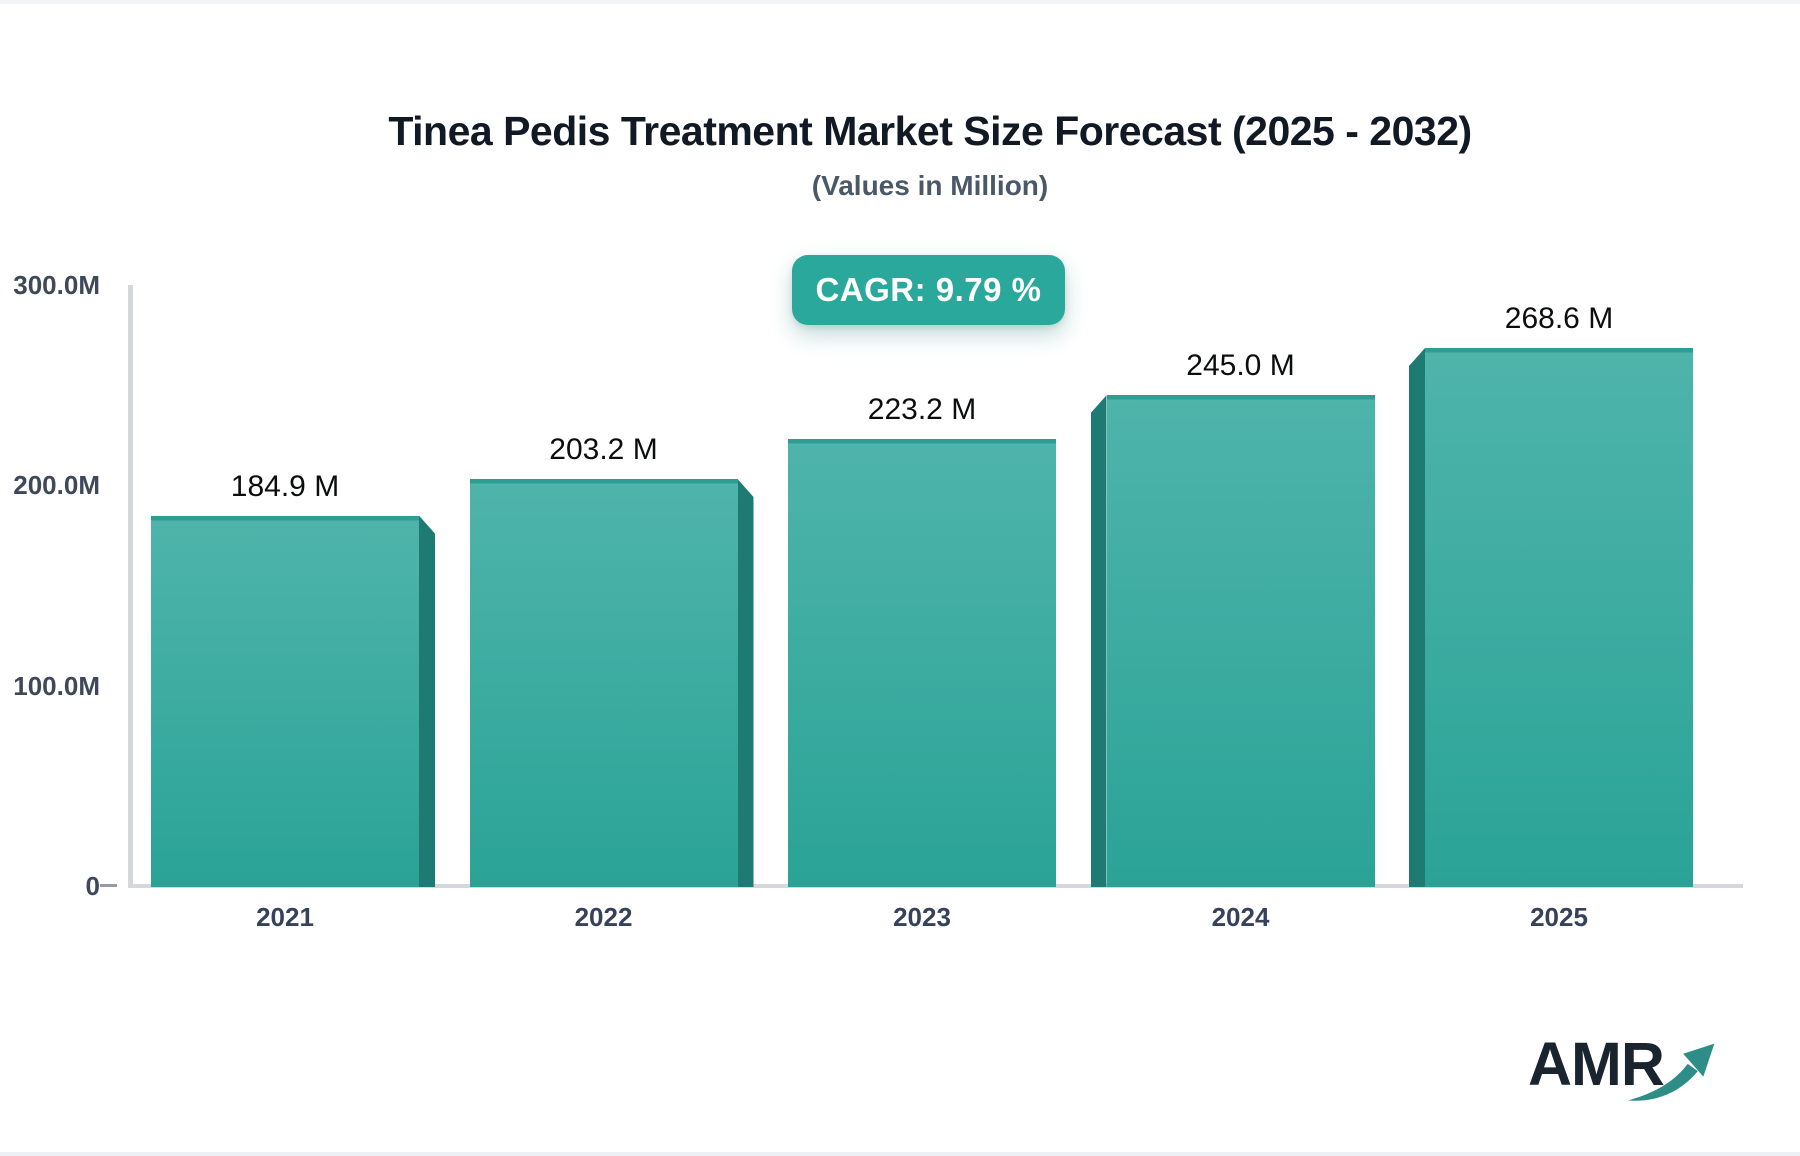 The width and height of the screenshot is (1800, 1156). What do you see at coordinates (285, 486) in the screenshot?
I see `bar-value-label-2021: 184.9 M` at bounding box center [285, 486].